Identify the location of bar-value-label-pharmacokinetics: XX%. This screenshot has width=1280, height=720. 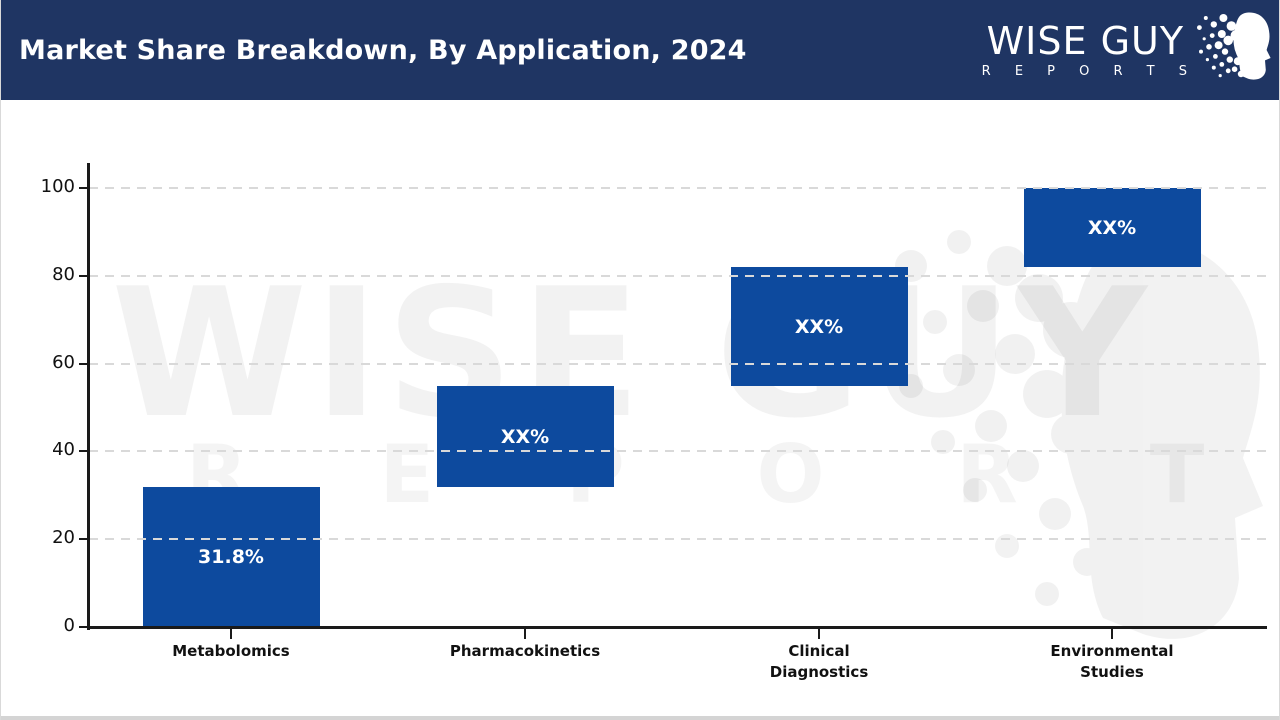
(525, 436).